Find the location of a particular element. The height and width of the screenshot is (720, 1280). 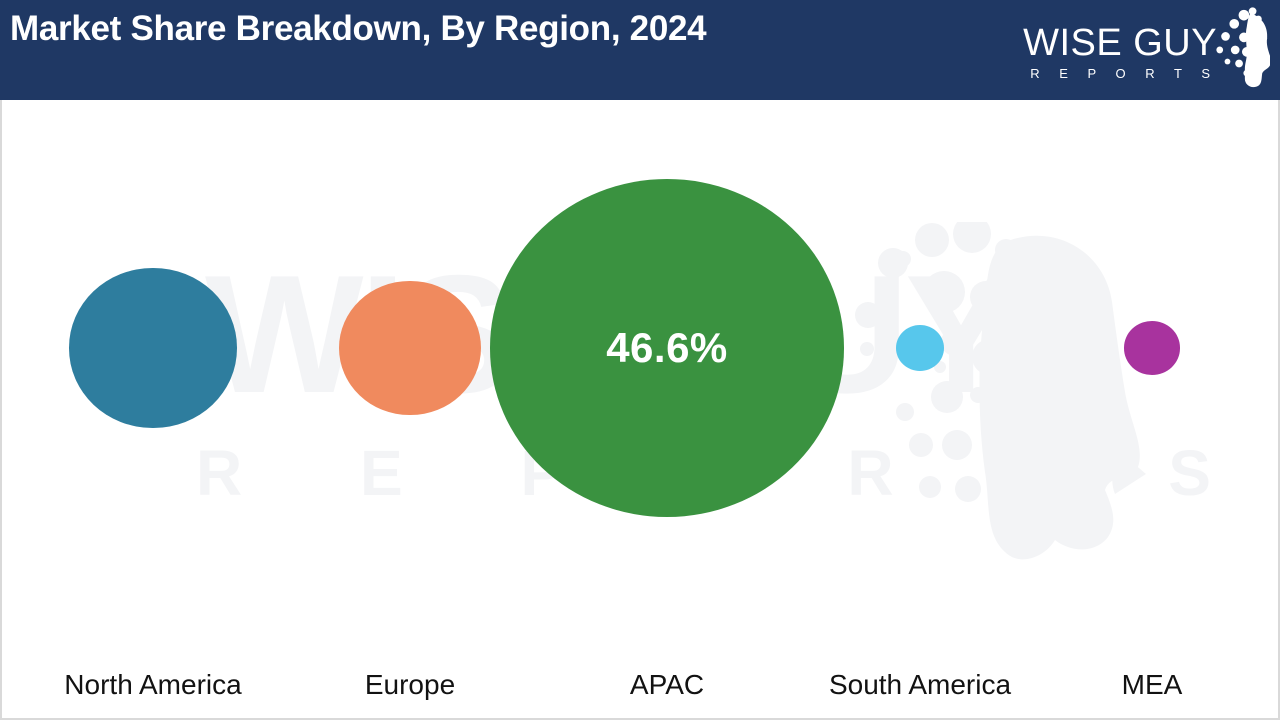

category-label-mea: MEA is located at coordinates (1152, 684).